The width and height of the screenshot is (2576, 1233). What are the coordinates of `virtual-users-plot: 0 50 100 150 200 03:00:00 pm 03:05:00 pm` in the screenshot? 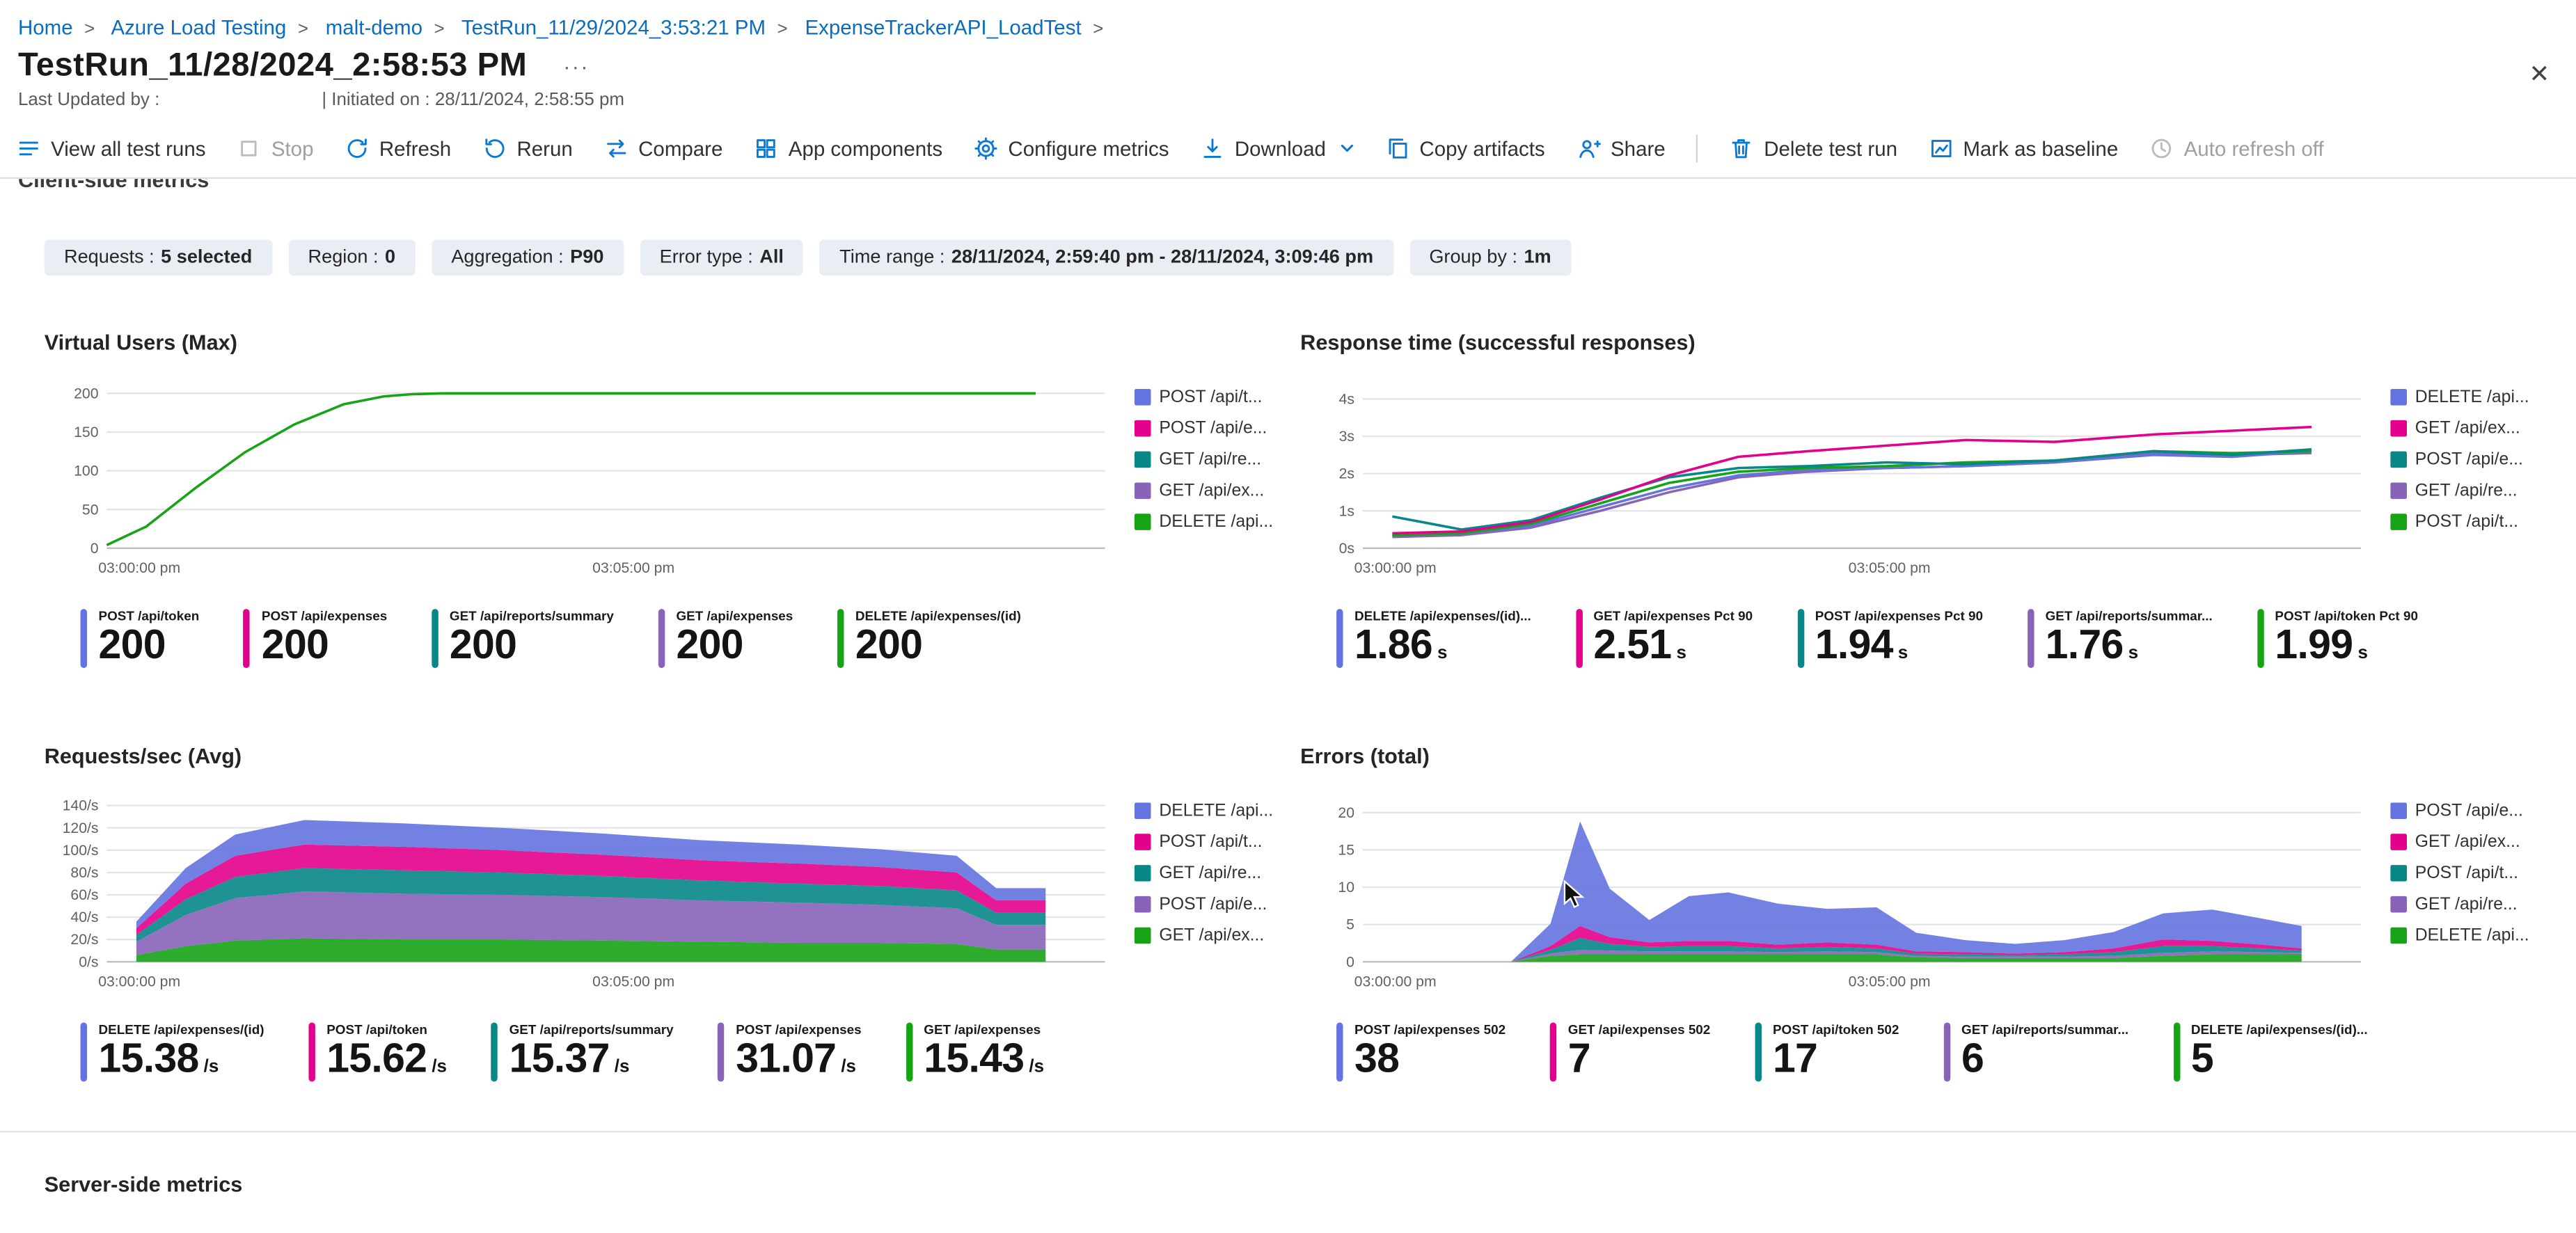 It's located at (578, 481).